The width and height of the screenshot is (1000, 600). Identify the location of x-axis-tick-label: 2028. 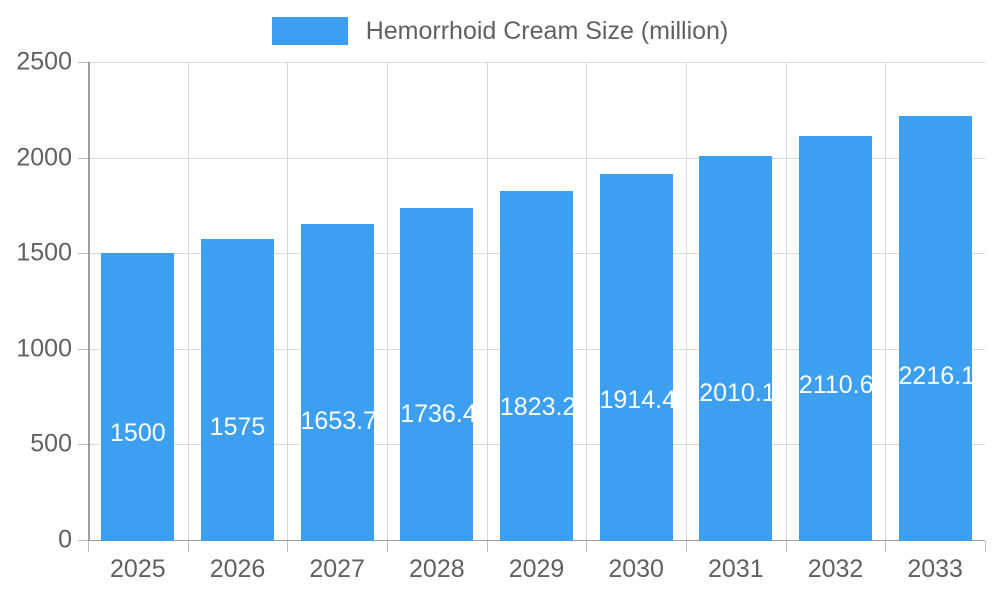
(437, 569).